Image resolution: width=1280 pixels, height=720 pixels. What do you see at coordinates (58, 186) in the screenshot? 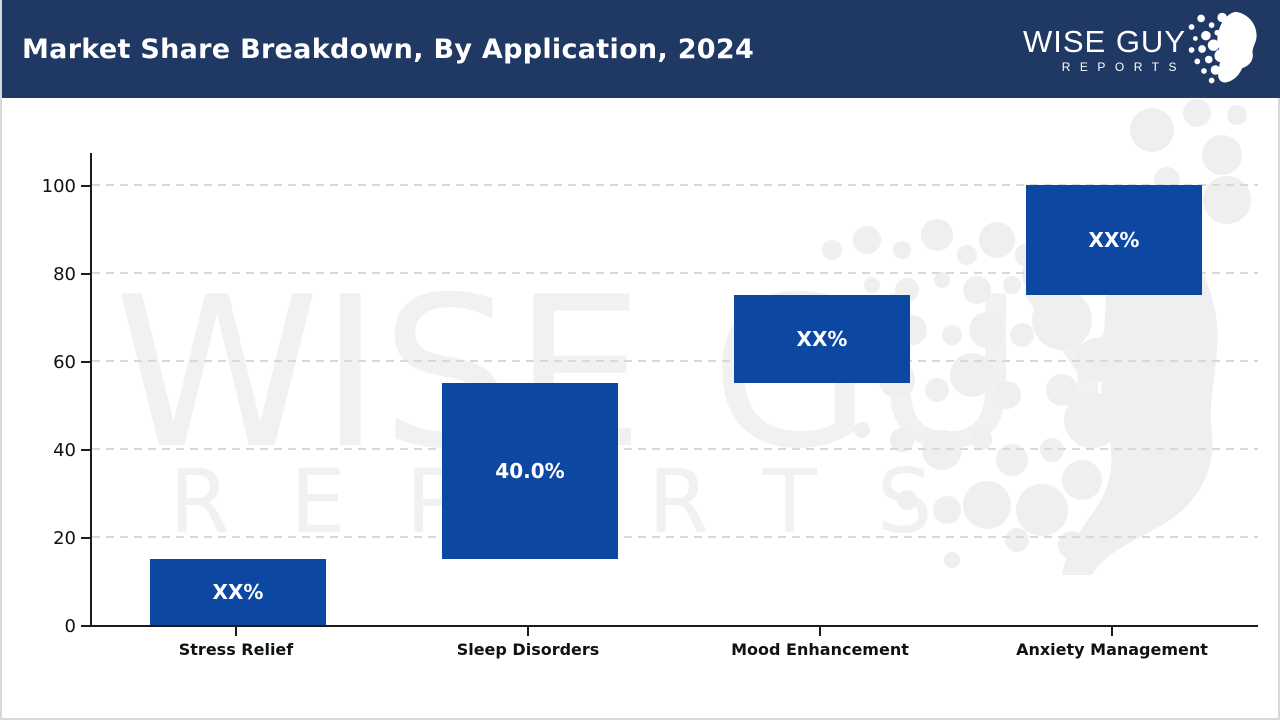
I see `y-tick-label-100: 100` at bounding box center [58, 186].